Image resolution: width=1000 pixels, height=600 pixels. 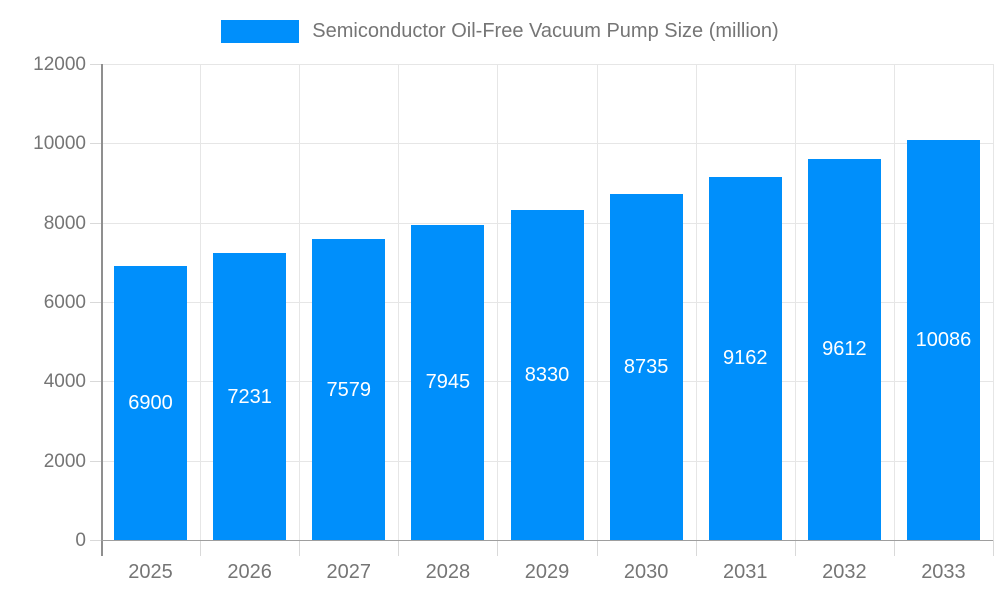 I want to click on x-axis-tick-label: 2028, so click(x=448, y=572).